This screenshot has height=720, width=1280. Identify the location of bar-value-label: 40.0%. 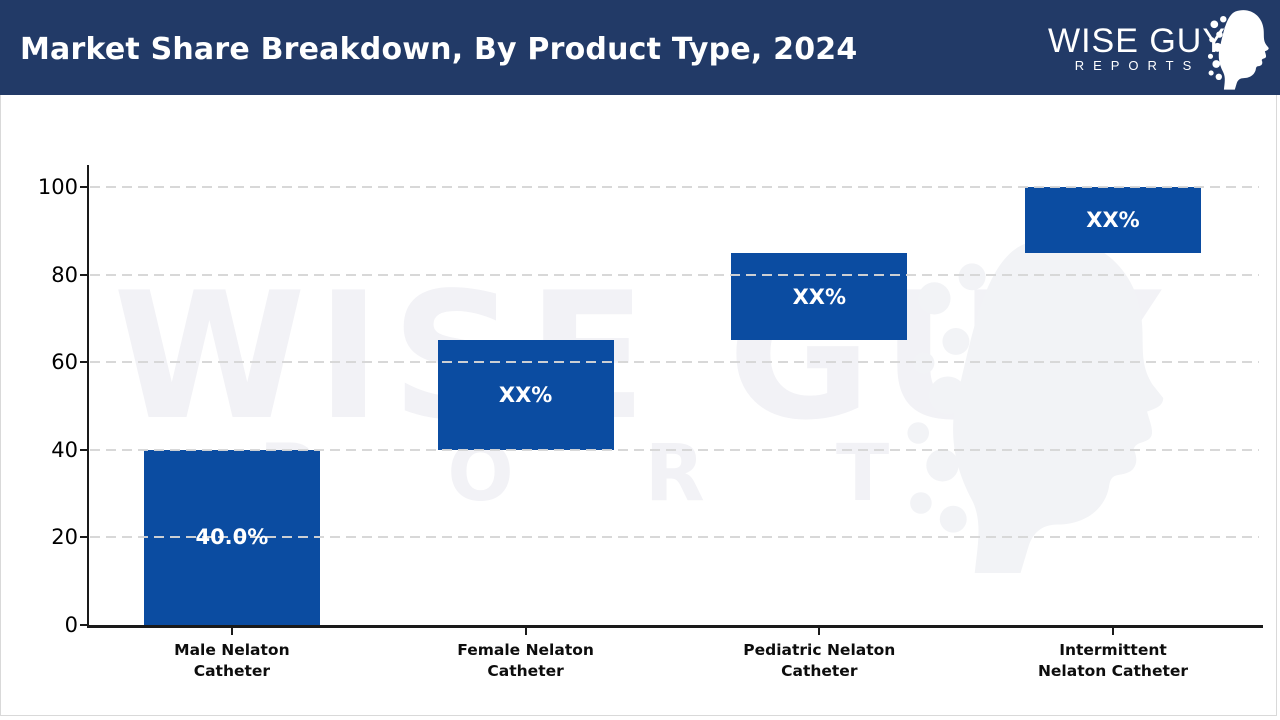
(232, 537).